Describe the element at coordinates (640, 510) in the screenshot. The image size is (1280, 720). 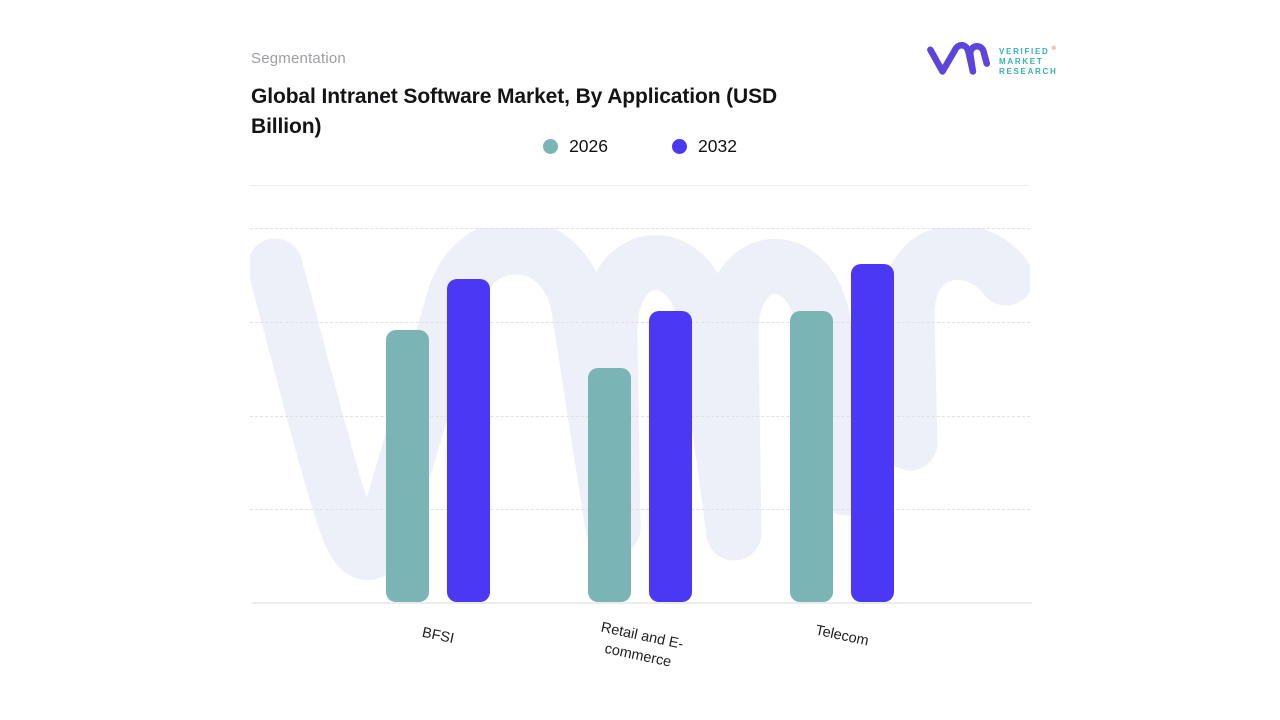
I see `gridline-y1` at that location.